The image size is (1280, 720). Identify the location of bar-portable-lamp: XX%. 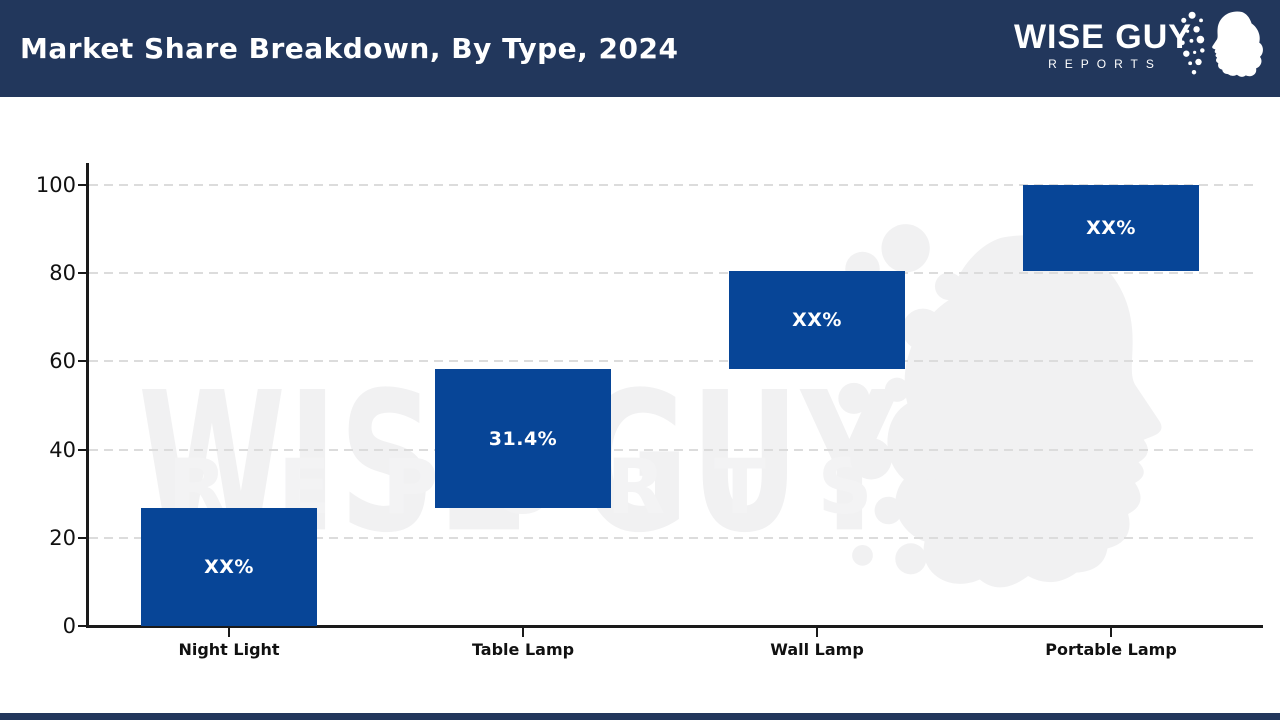
(1111, 228).